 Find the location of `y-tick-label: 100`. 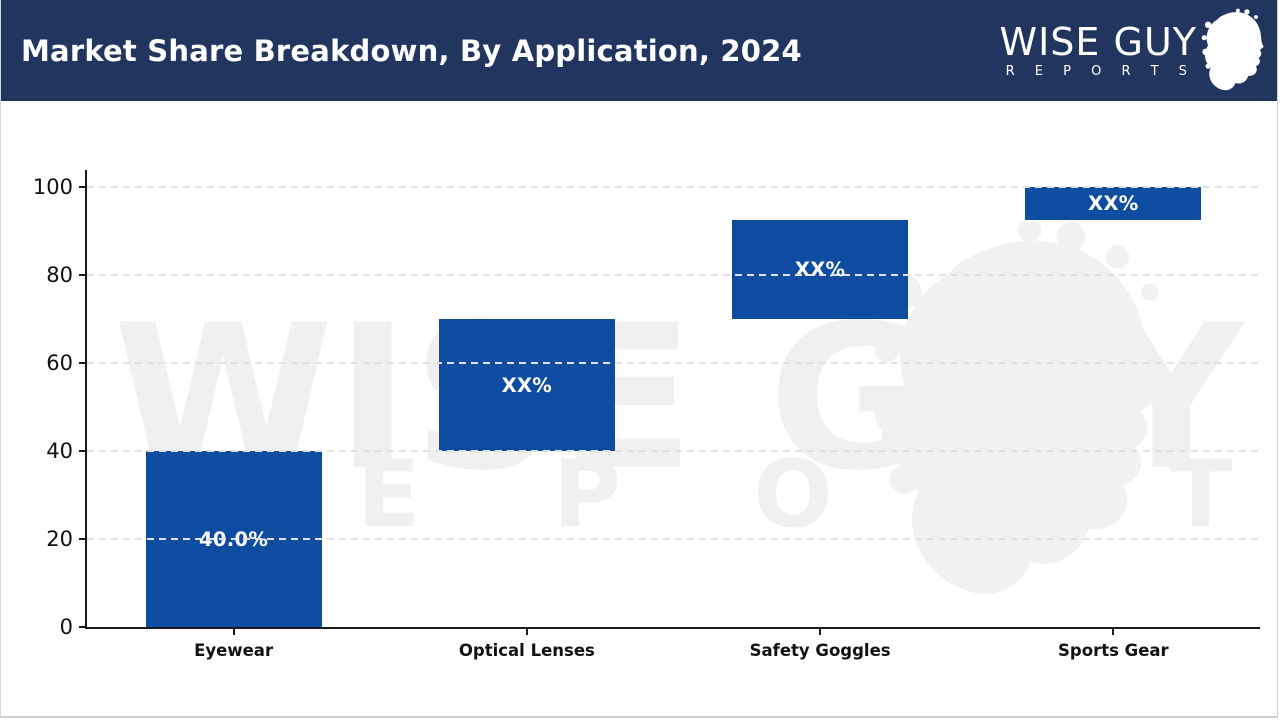

y-tick-label: 100 is located at coordinates (52, 187).